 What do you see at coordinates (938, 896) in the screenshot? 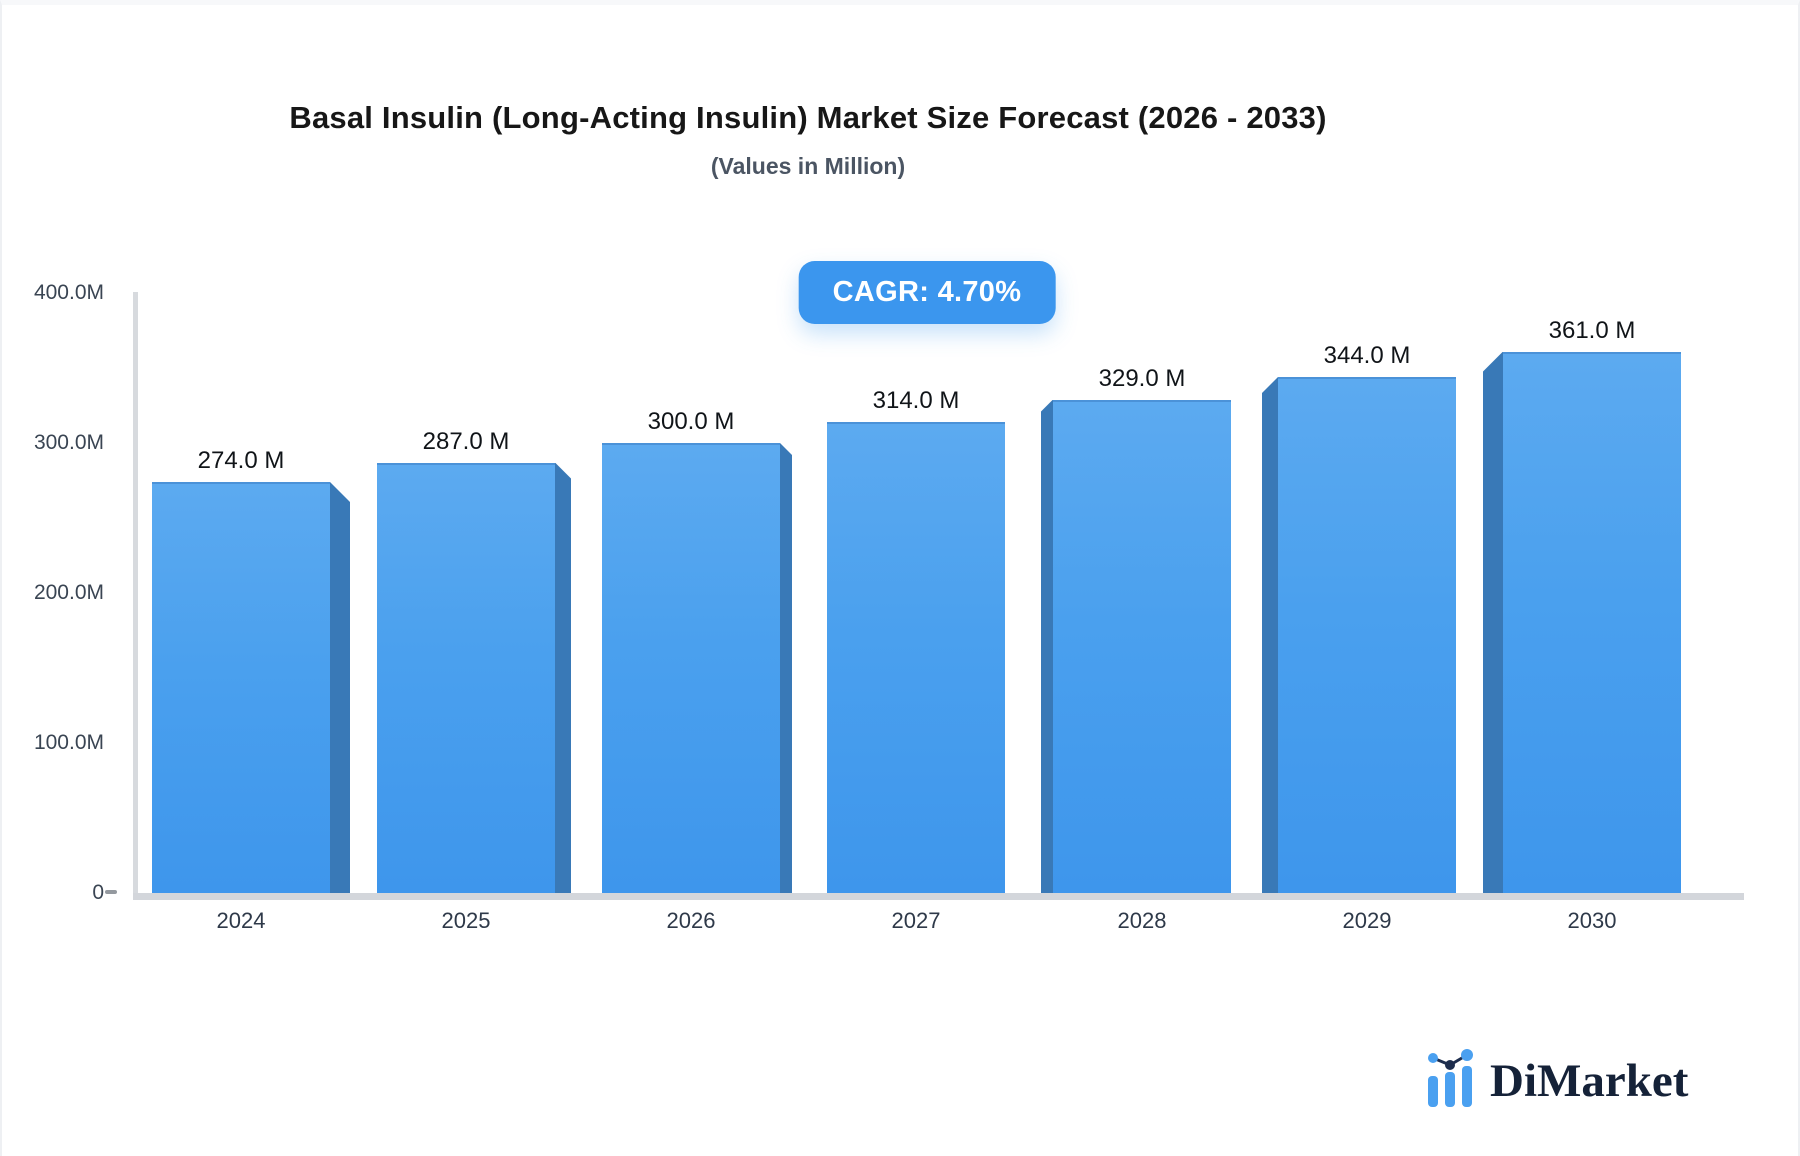
I see `x-axis-baseline` at bounding box center [938, 896].